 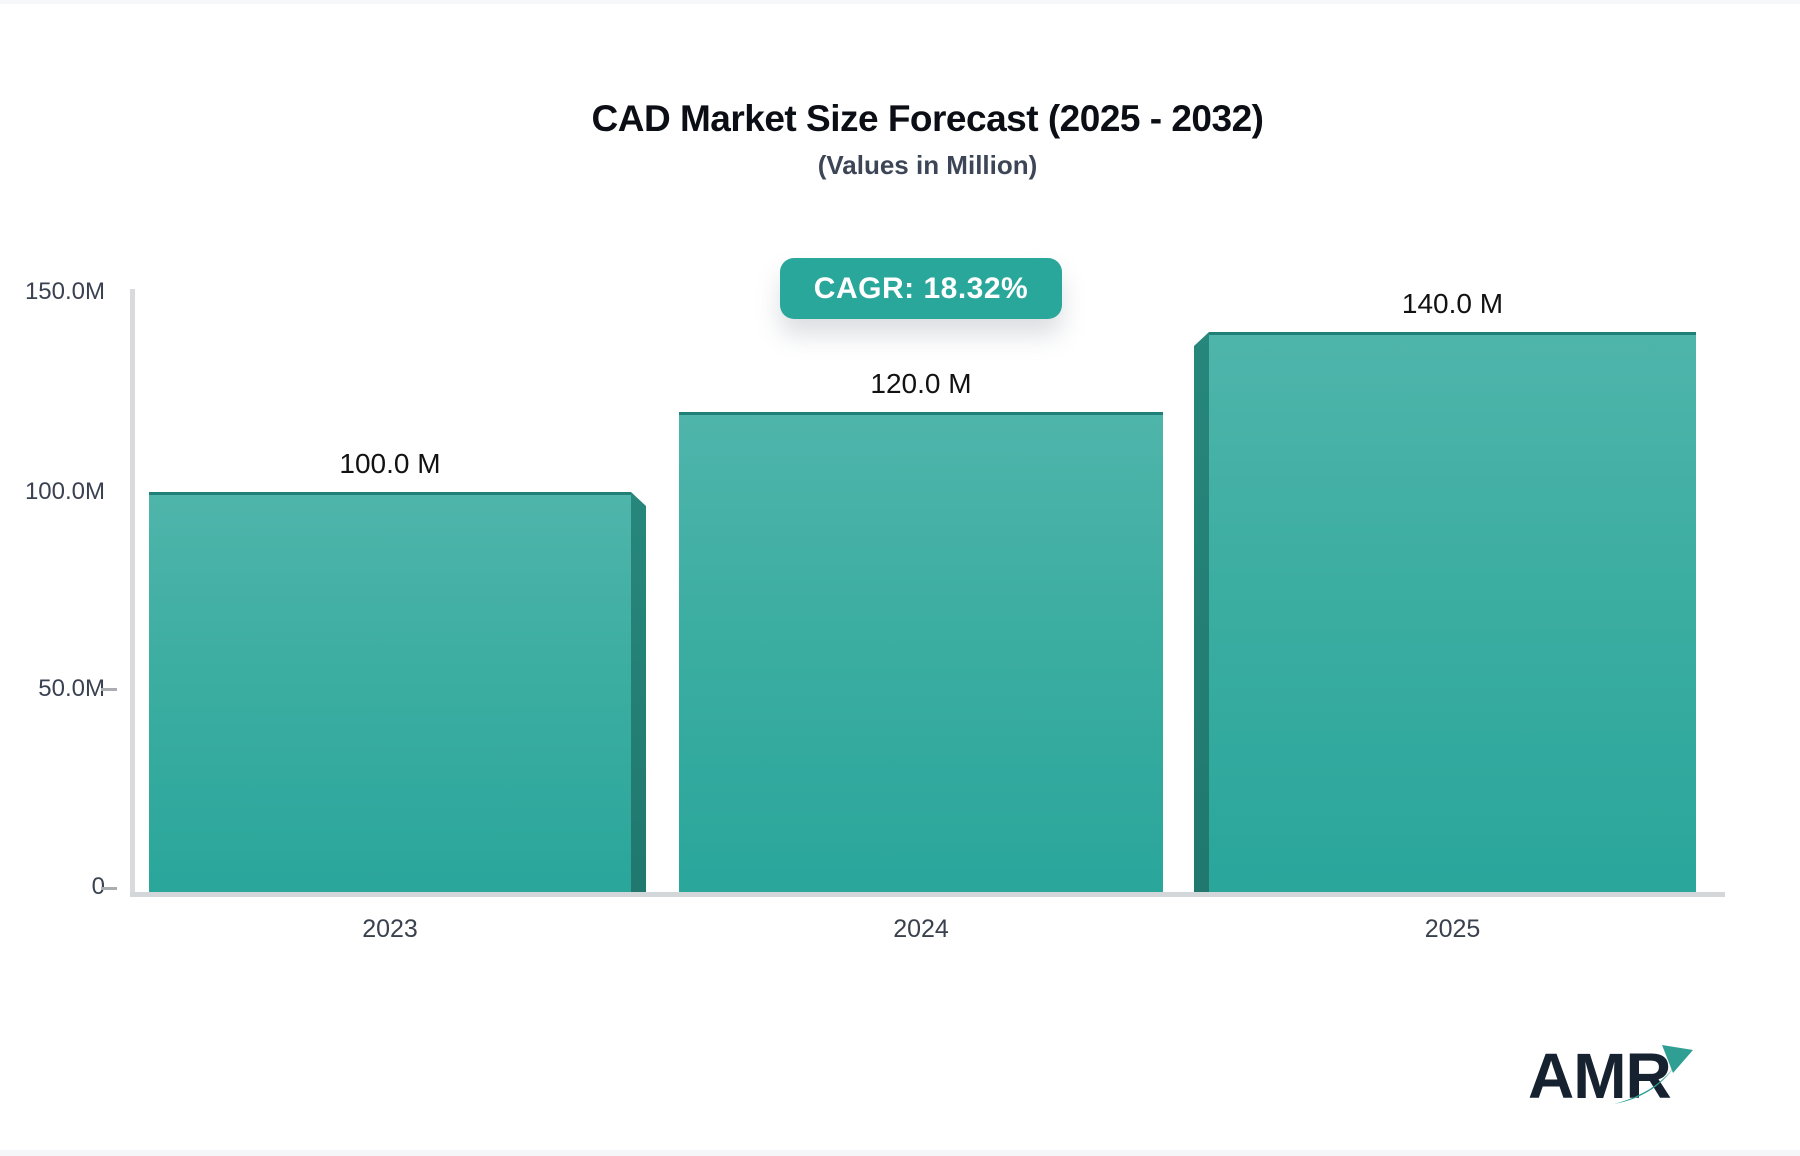 I want to click on growth-arrow-icon, so click(x=1653, y=1074).